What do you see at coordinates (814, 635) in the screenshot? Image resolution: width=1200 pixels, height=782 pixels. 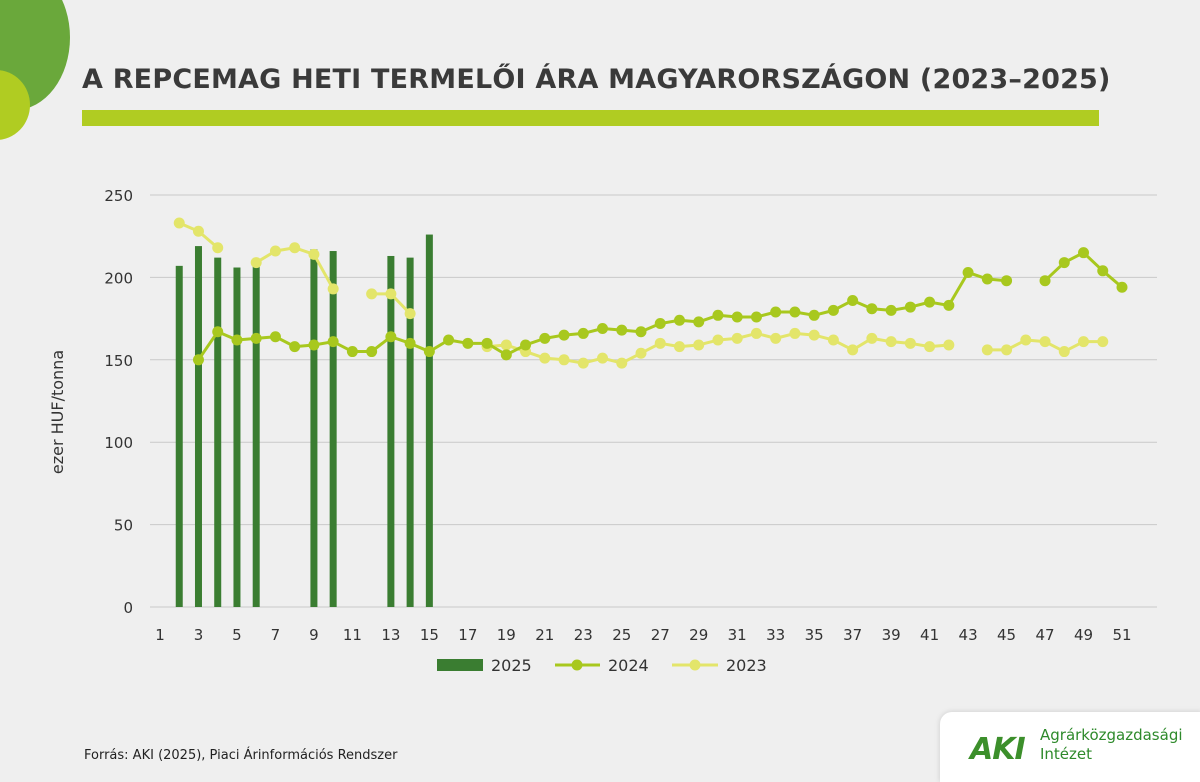 I see `x-tick-label: 35` at bounding box center [814, 635].